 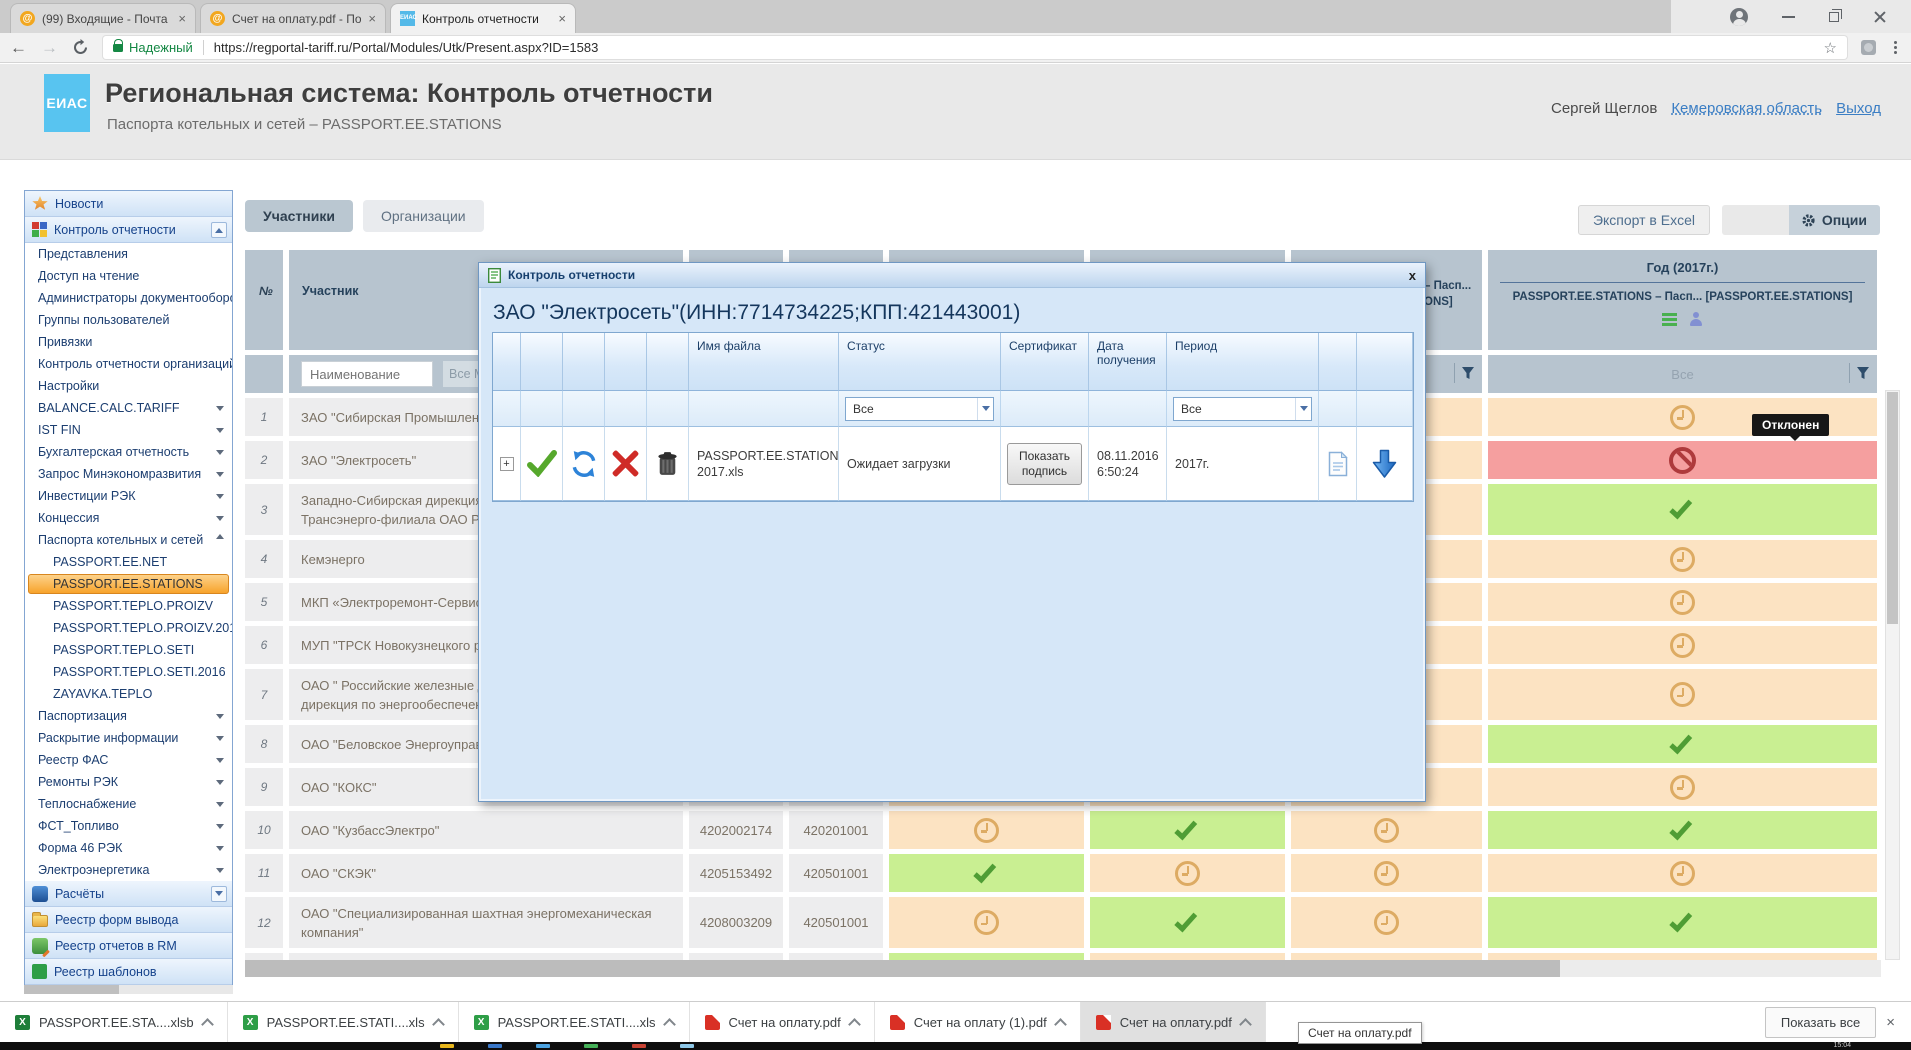 What do you see at coordinates (128, 760) in the screenshot?
I see `sidebar-item: Реестр ФАС` at bounding box center [128, 760].